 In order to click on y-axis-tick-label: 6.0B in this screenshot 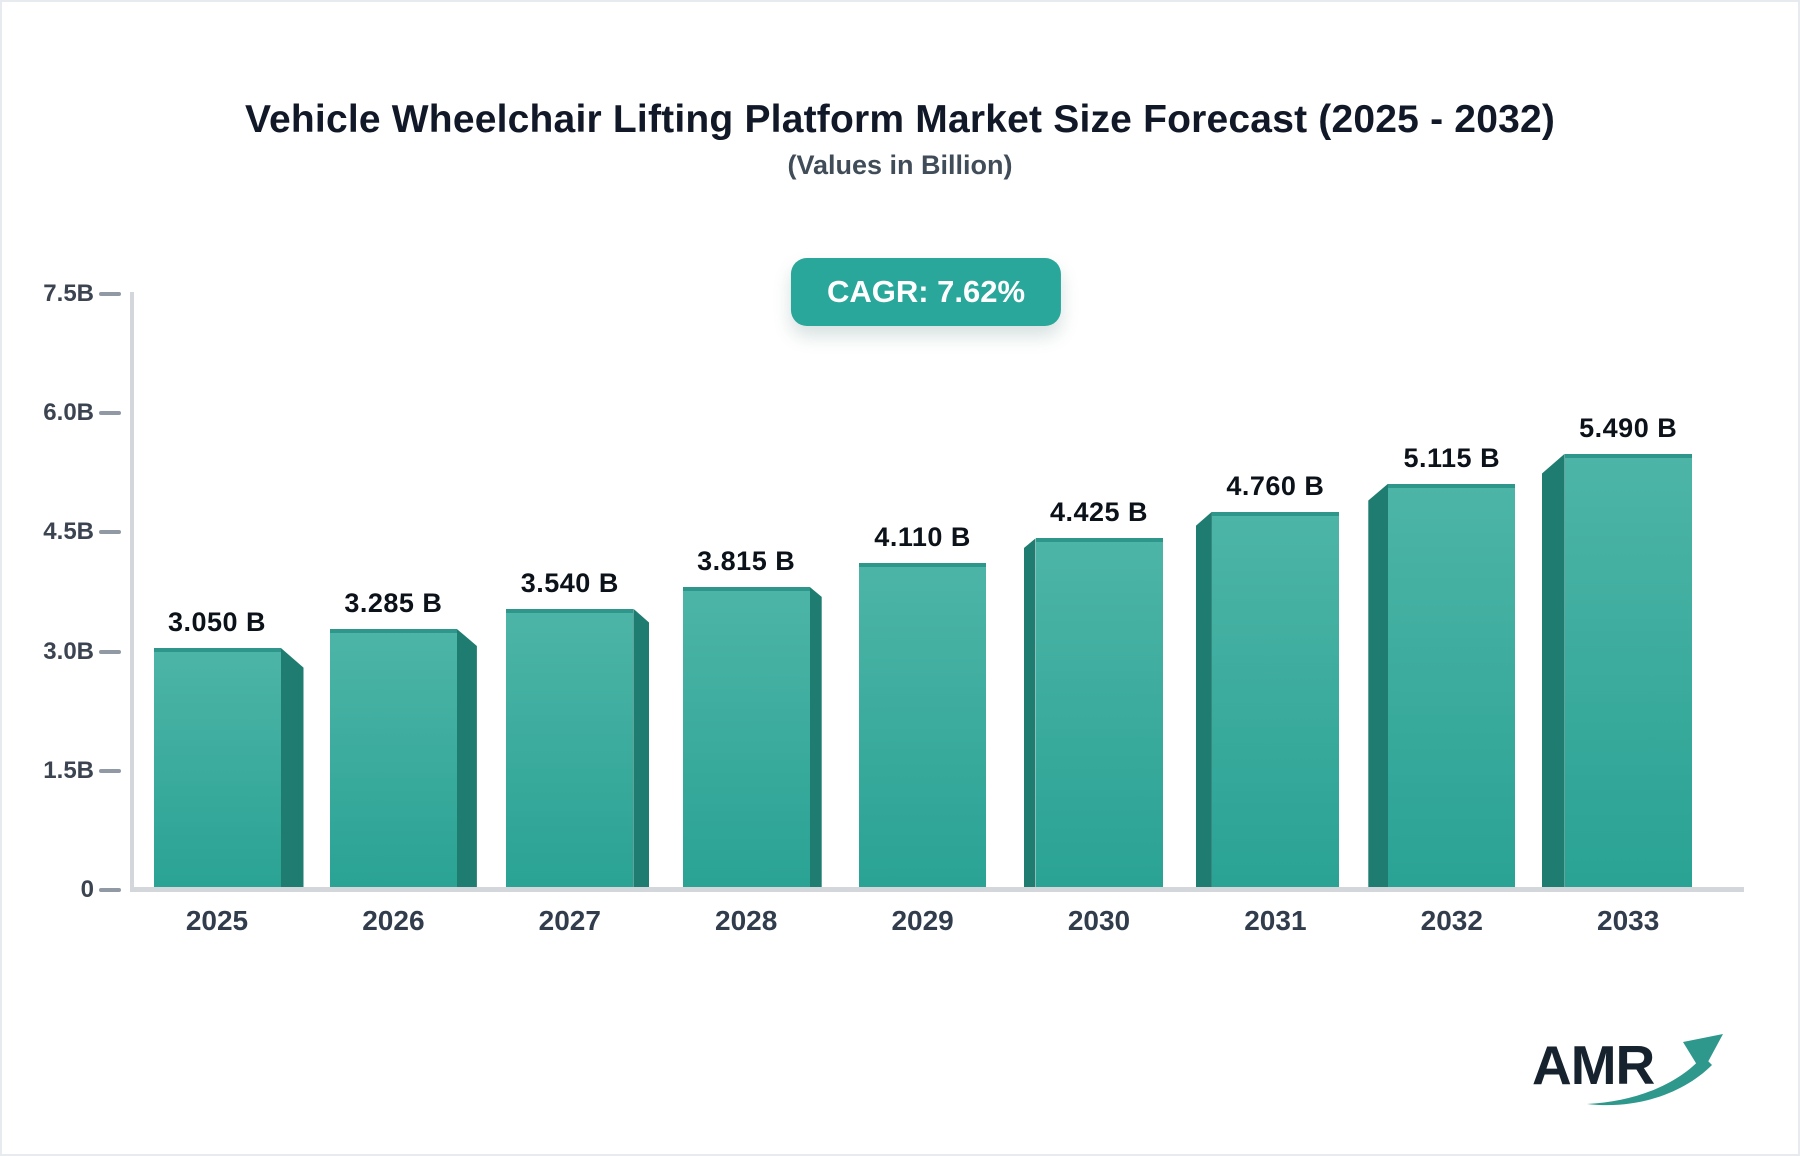, I will do `click(68, 413)`.